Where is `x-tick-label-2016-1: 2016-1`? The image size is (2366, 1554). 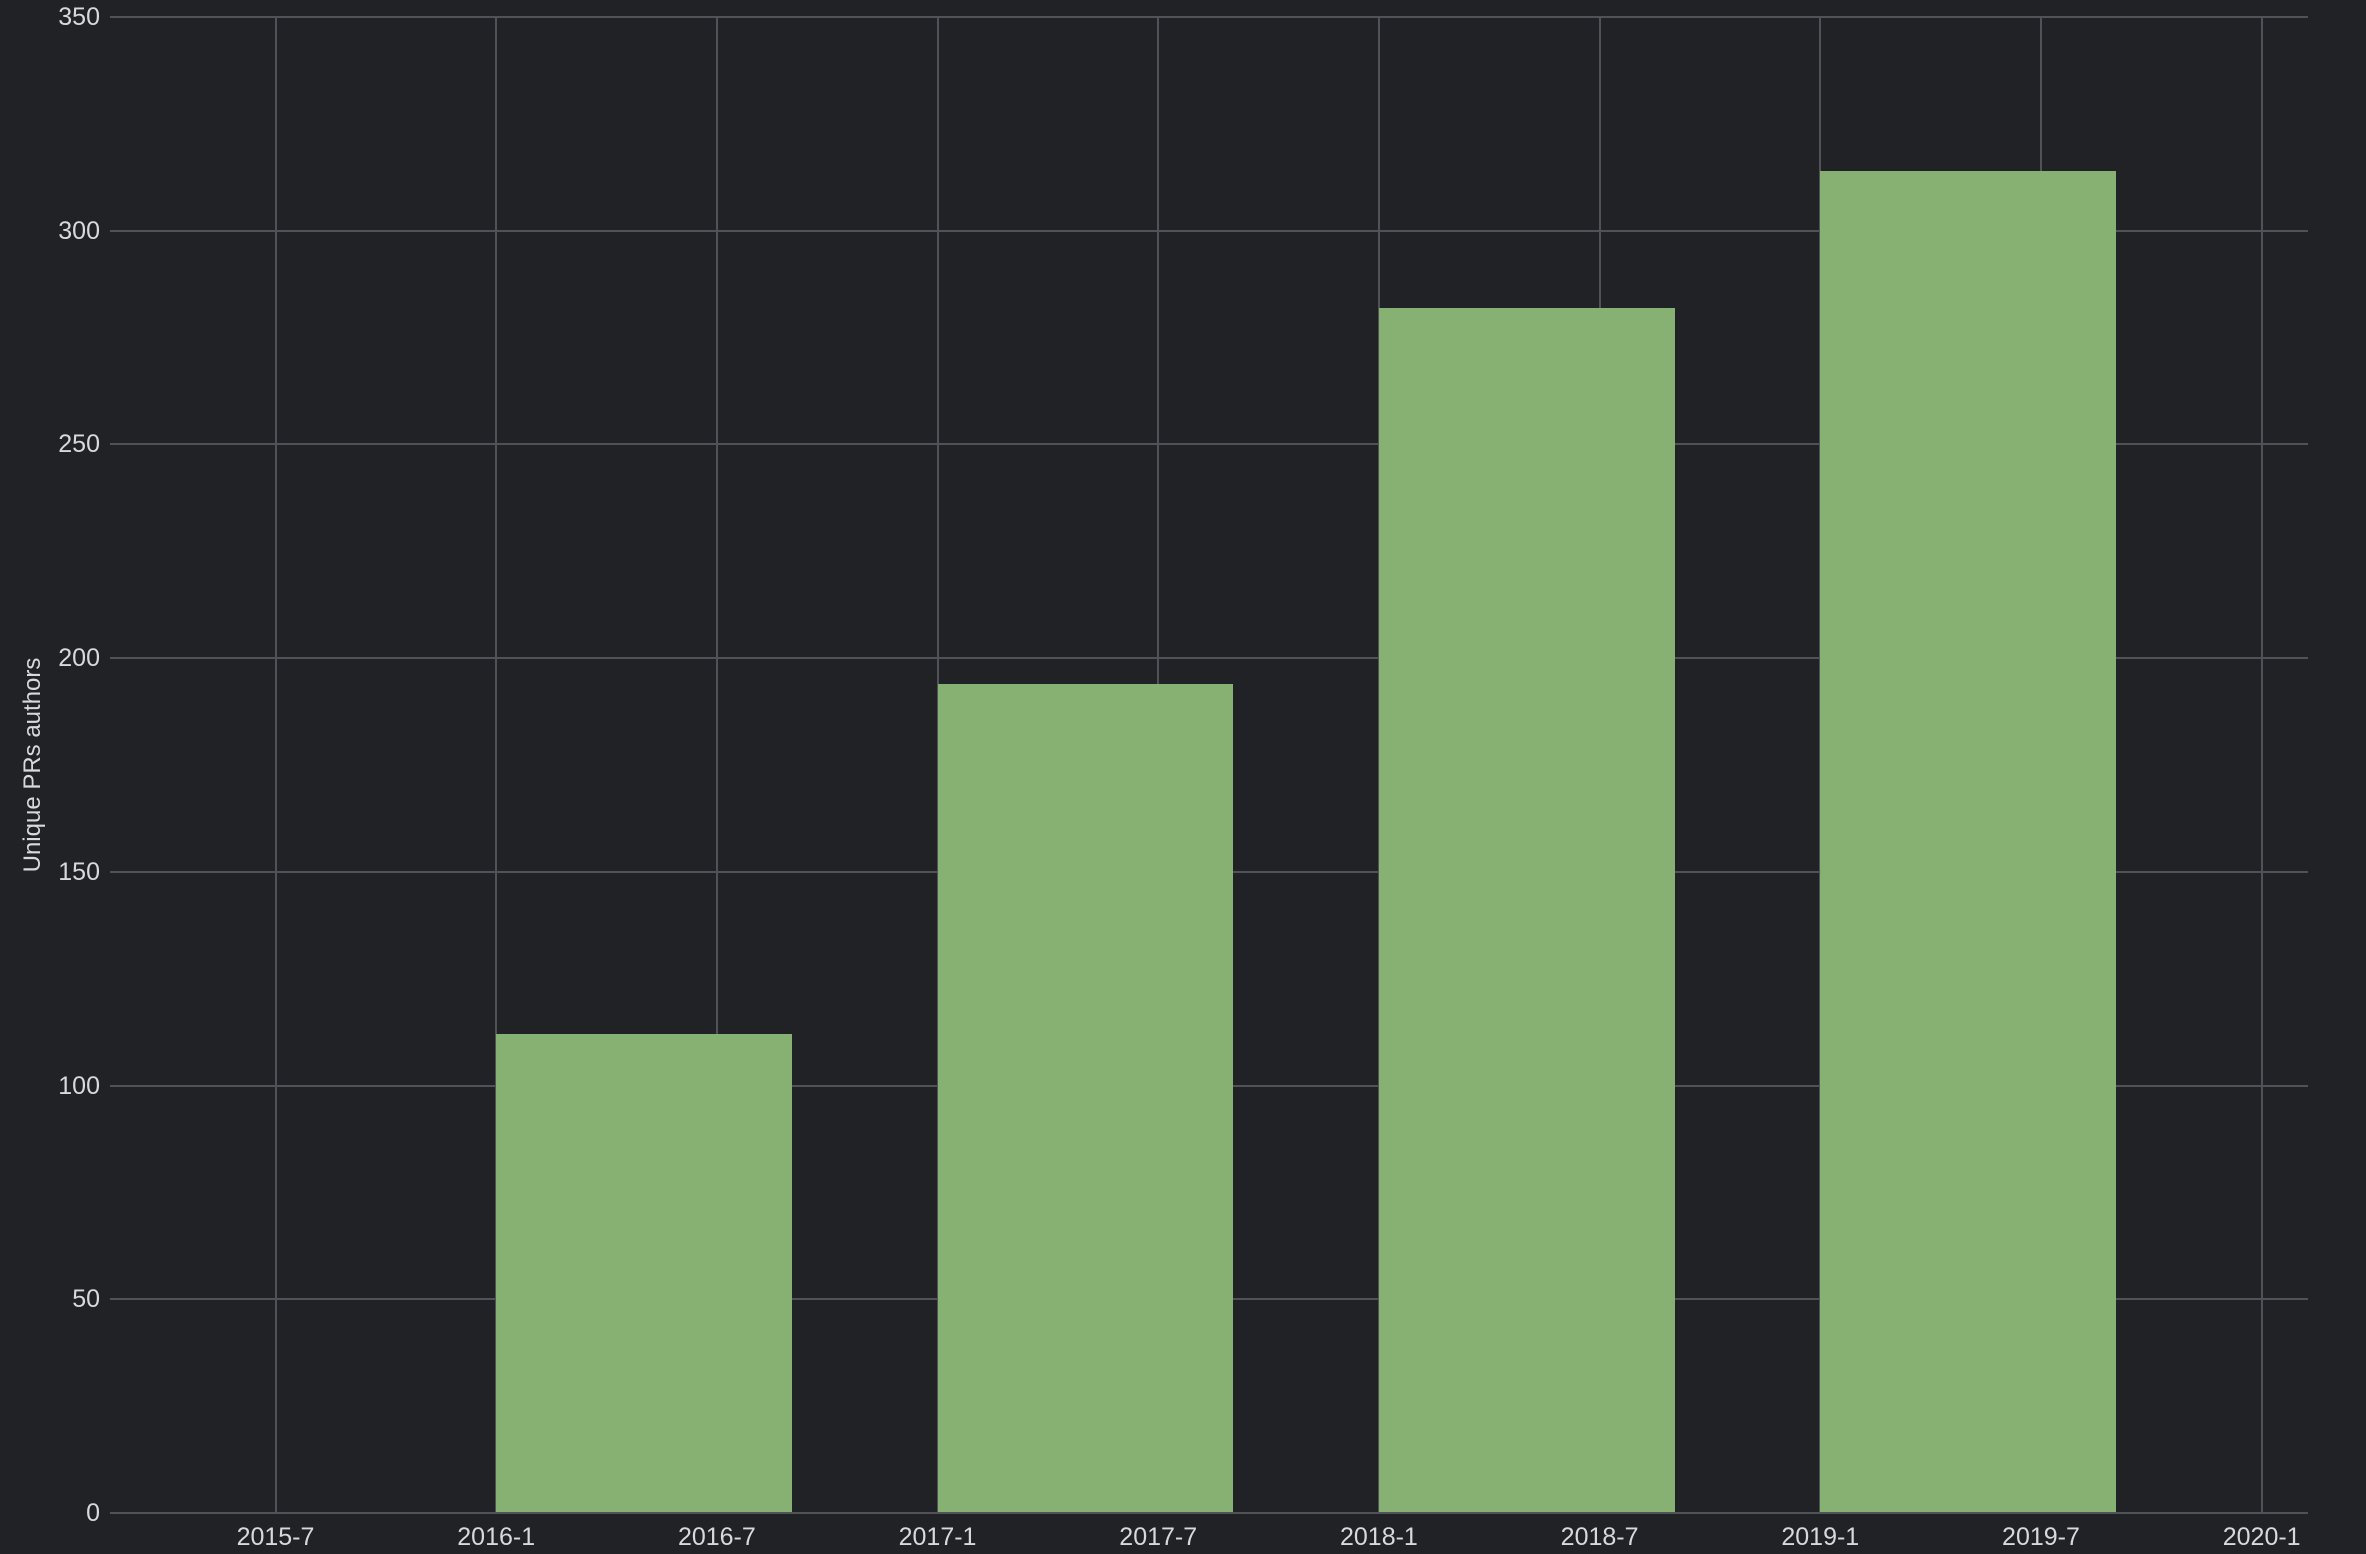 x-tick-label-2016-1: 2016-1 is located at coordinates (496, 1537).